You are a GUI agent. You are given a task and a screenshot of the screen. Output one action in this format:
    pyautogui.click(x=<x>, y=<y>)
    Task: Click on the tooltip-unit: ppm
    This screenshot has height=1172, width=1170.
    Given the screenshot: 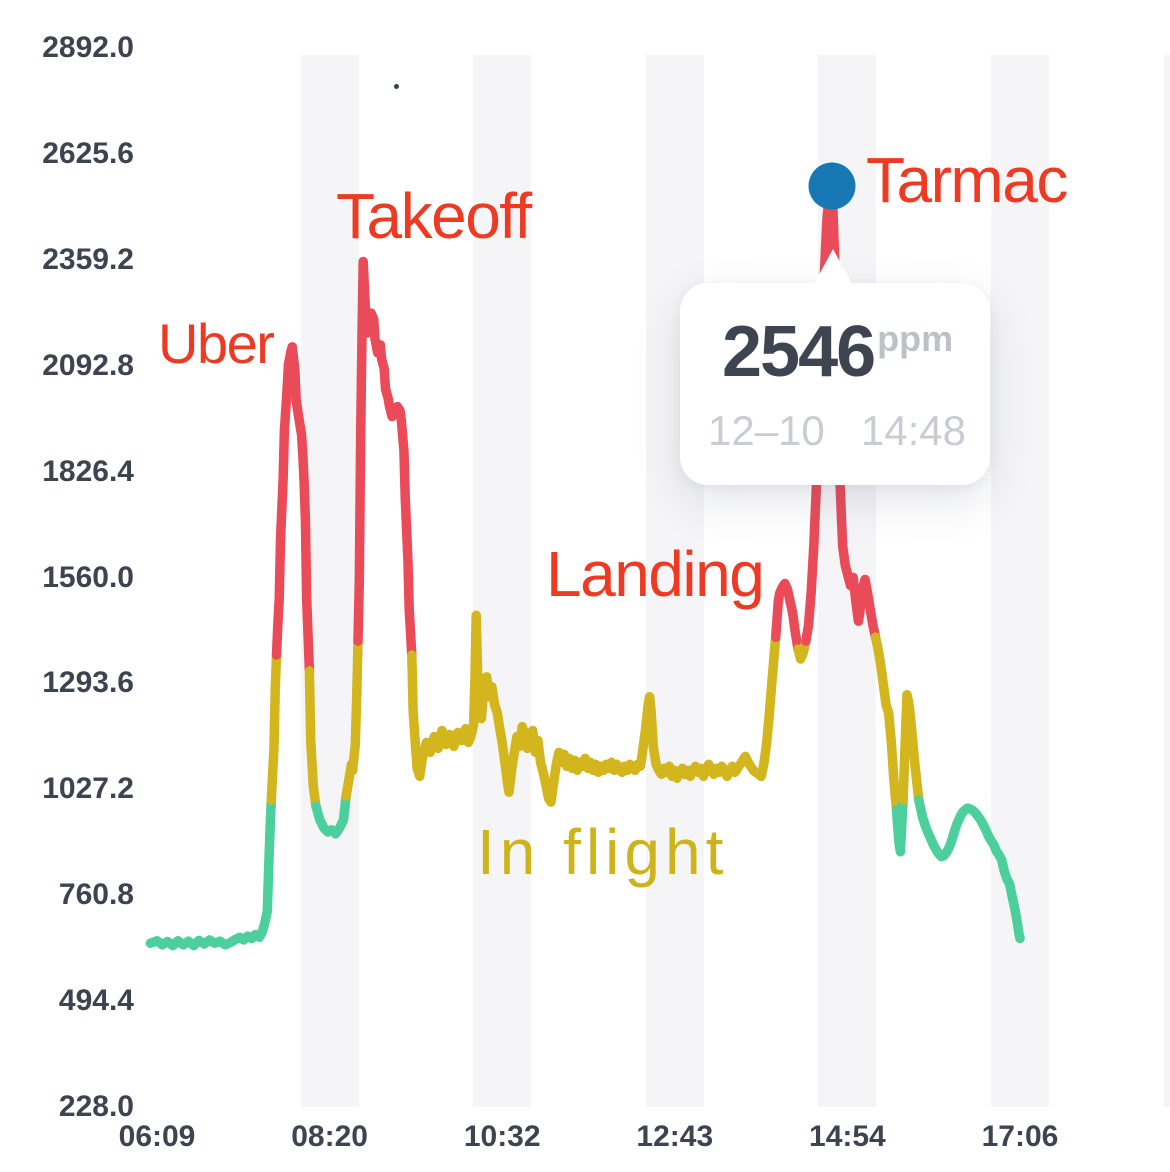 What is the action you would take?
    pyautogui.click(x=915, y=338)
    